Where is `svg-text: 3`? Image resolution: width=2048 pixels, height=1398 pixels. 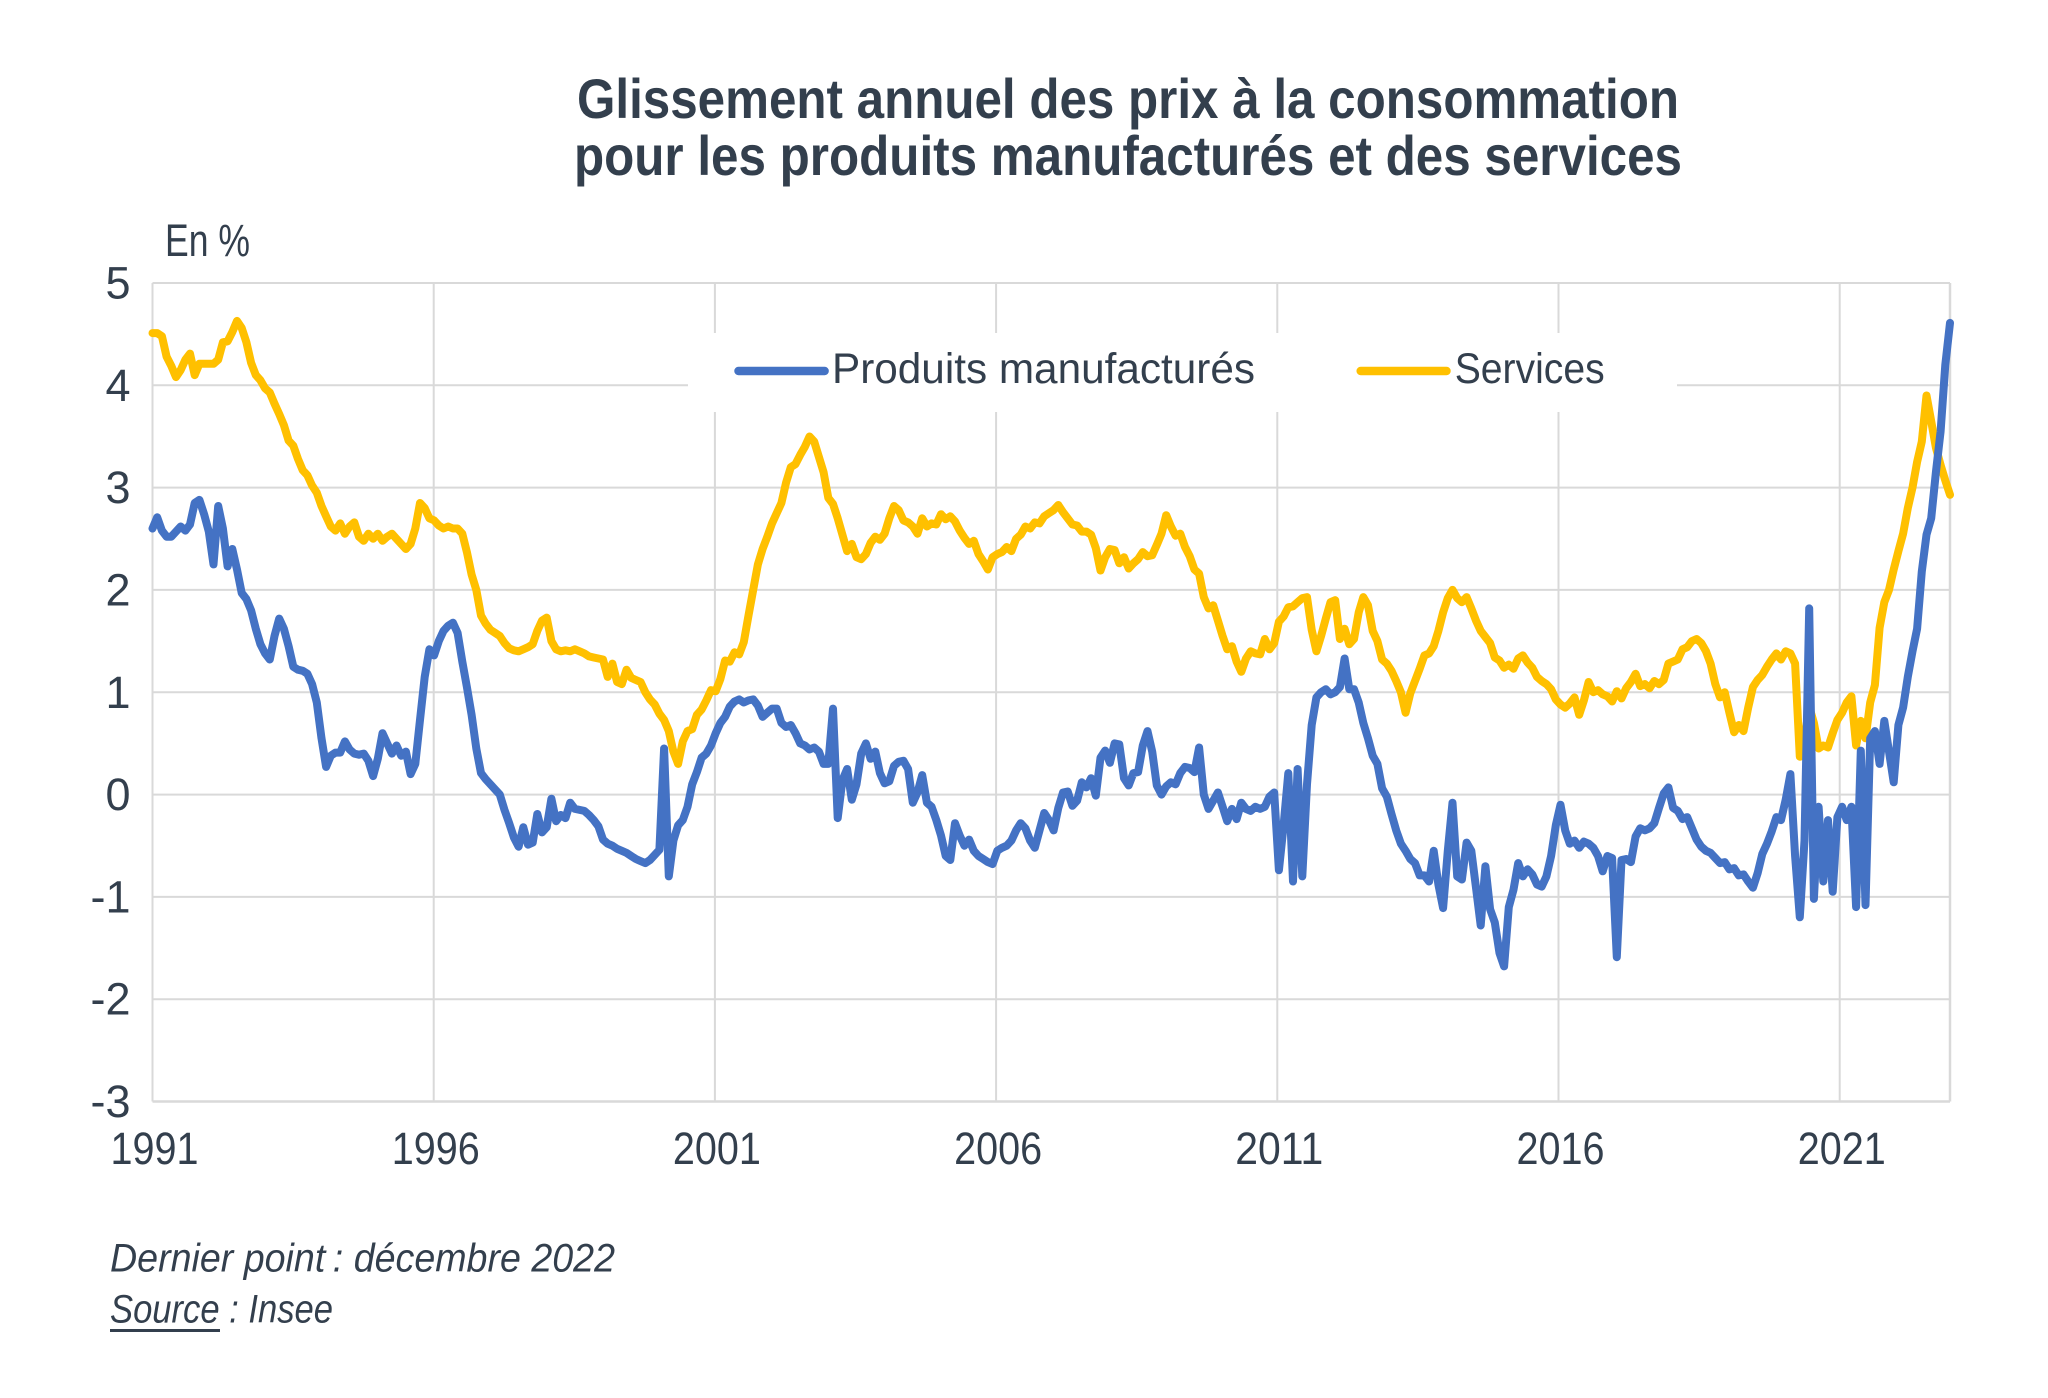 svg-text: 3 is located at coordinates (117, 487).